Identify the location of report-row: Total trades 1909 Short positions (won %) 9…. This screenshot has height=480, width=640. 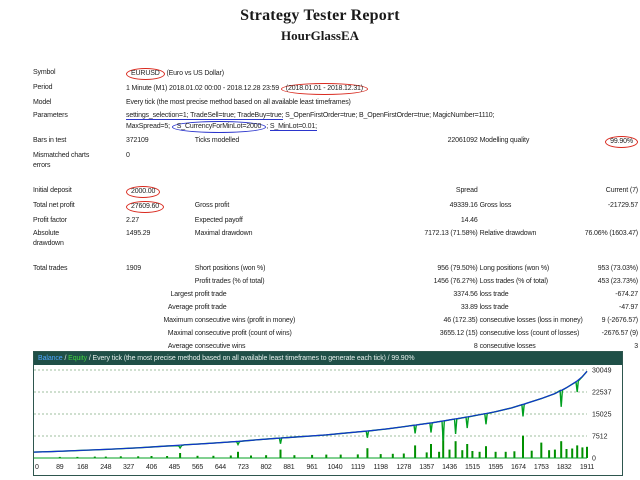
(336, 268).